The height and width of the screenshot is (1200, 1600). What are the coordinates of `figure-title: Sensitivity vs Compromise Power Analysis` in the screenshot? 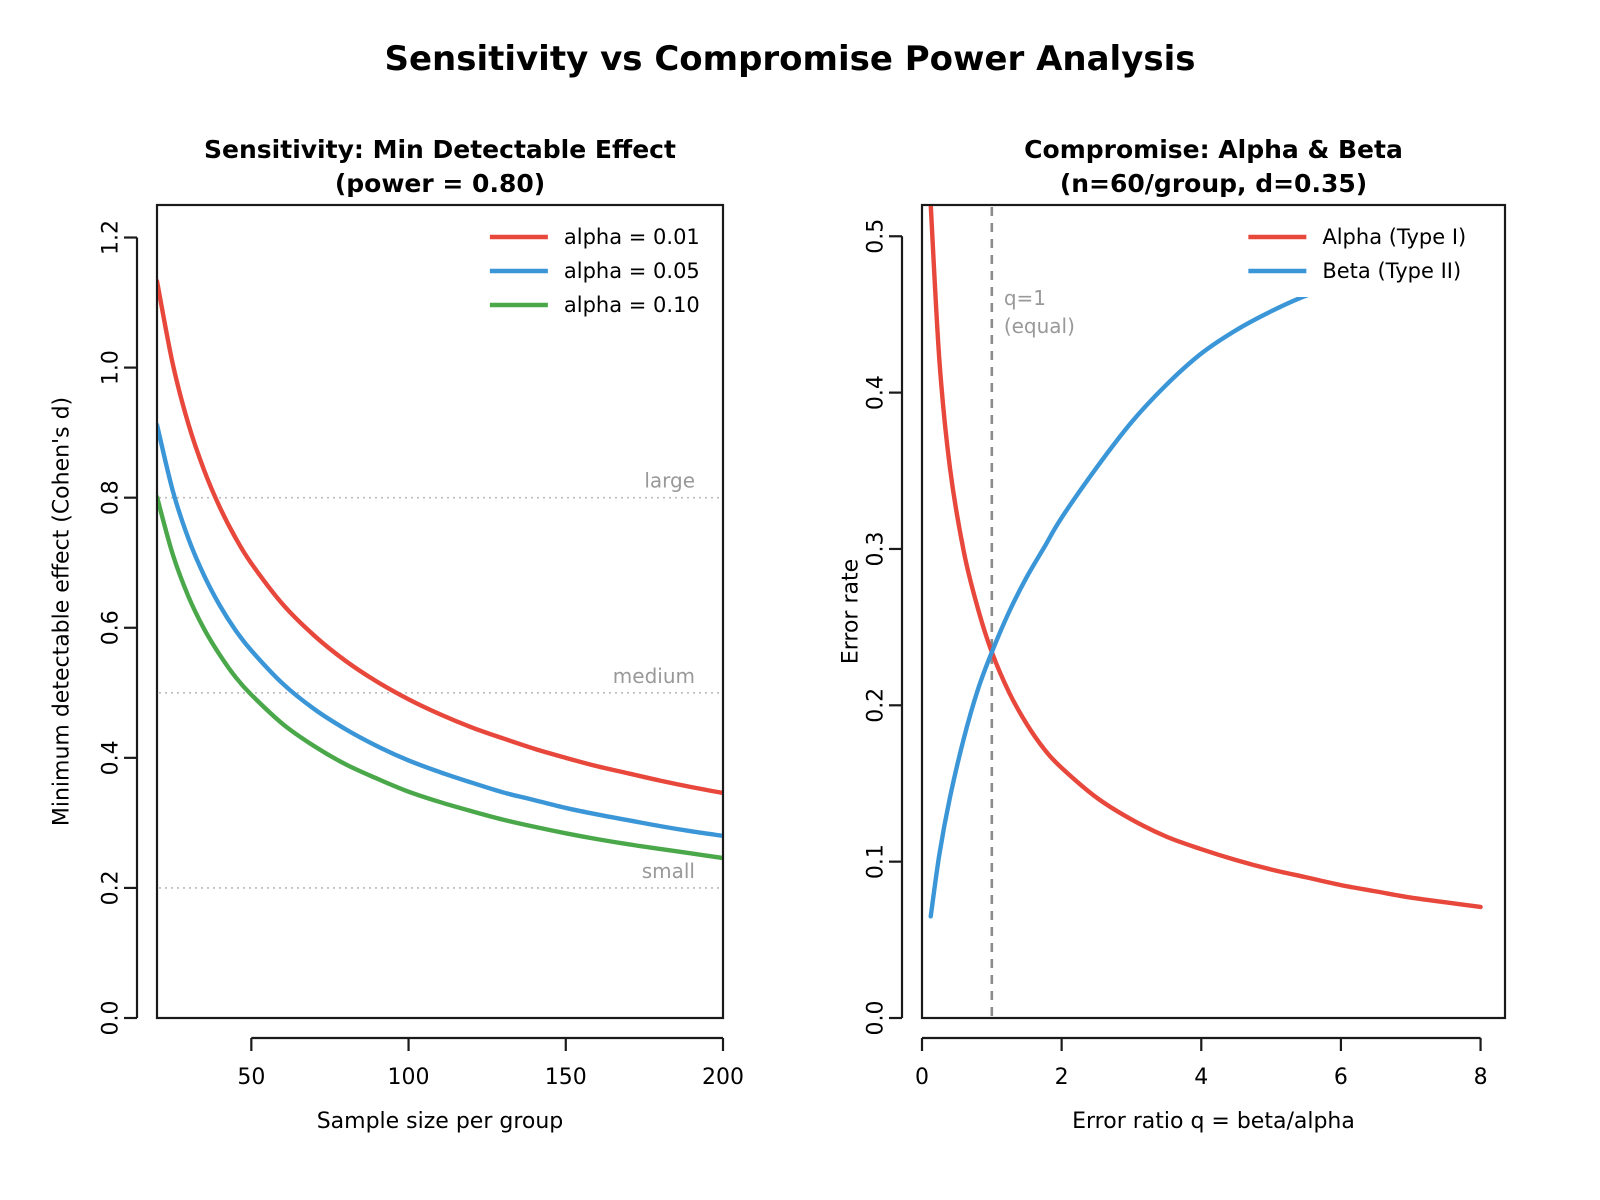 It's located at (789, 59).